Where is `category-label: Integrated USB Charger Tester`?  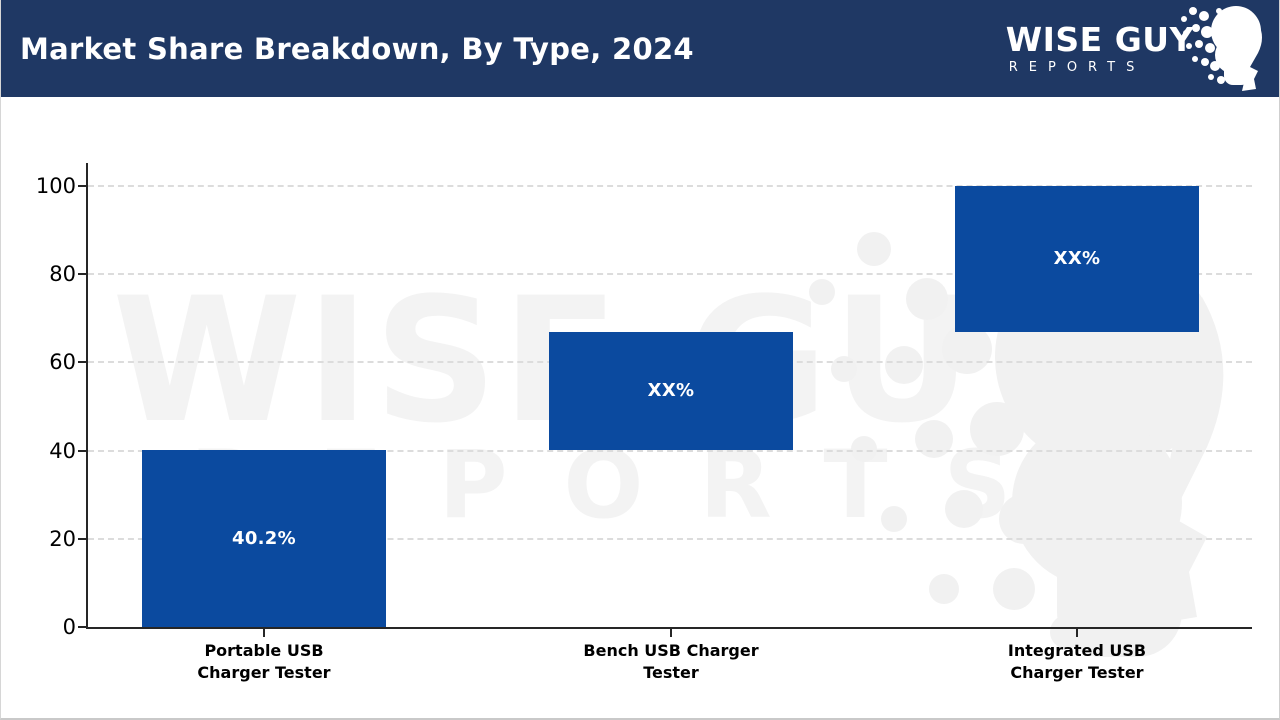 category-label: Integrated USB Charger Tester is located at coordinates (1077, 661).